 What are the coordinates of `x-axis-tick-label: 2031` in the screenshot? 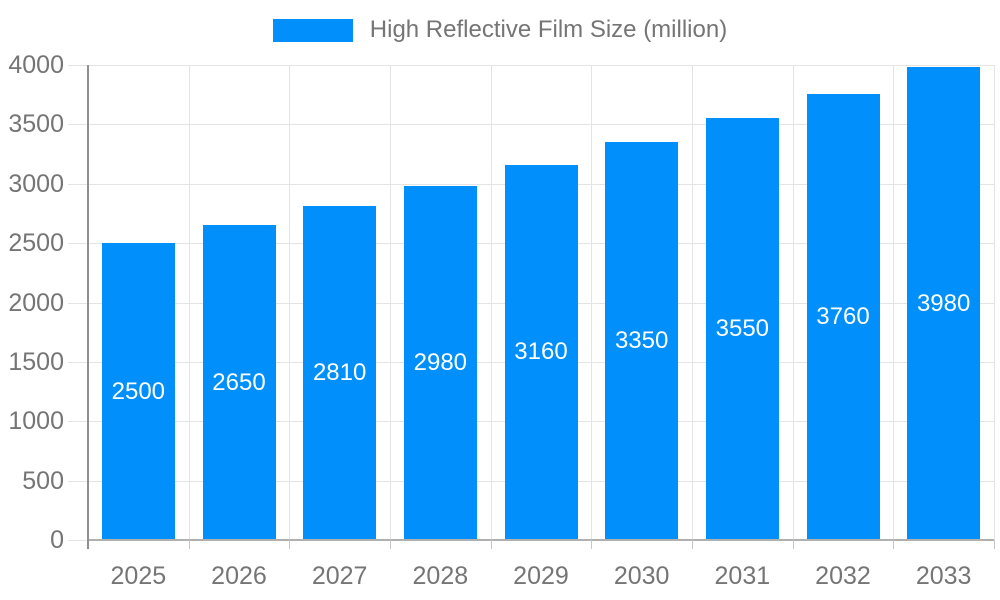 It's located at (742, 576).